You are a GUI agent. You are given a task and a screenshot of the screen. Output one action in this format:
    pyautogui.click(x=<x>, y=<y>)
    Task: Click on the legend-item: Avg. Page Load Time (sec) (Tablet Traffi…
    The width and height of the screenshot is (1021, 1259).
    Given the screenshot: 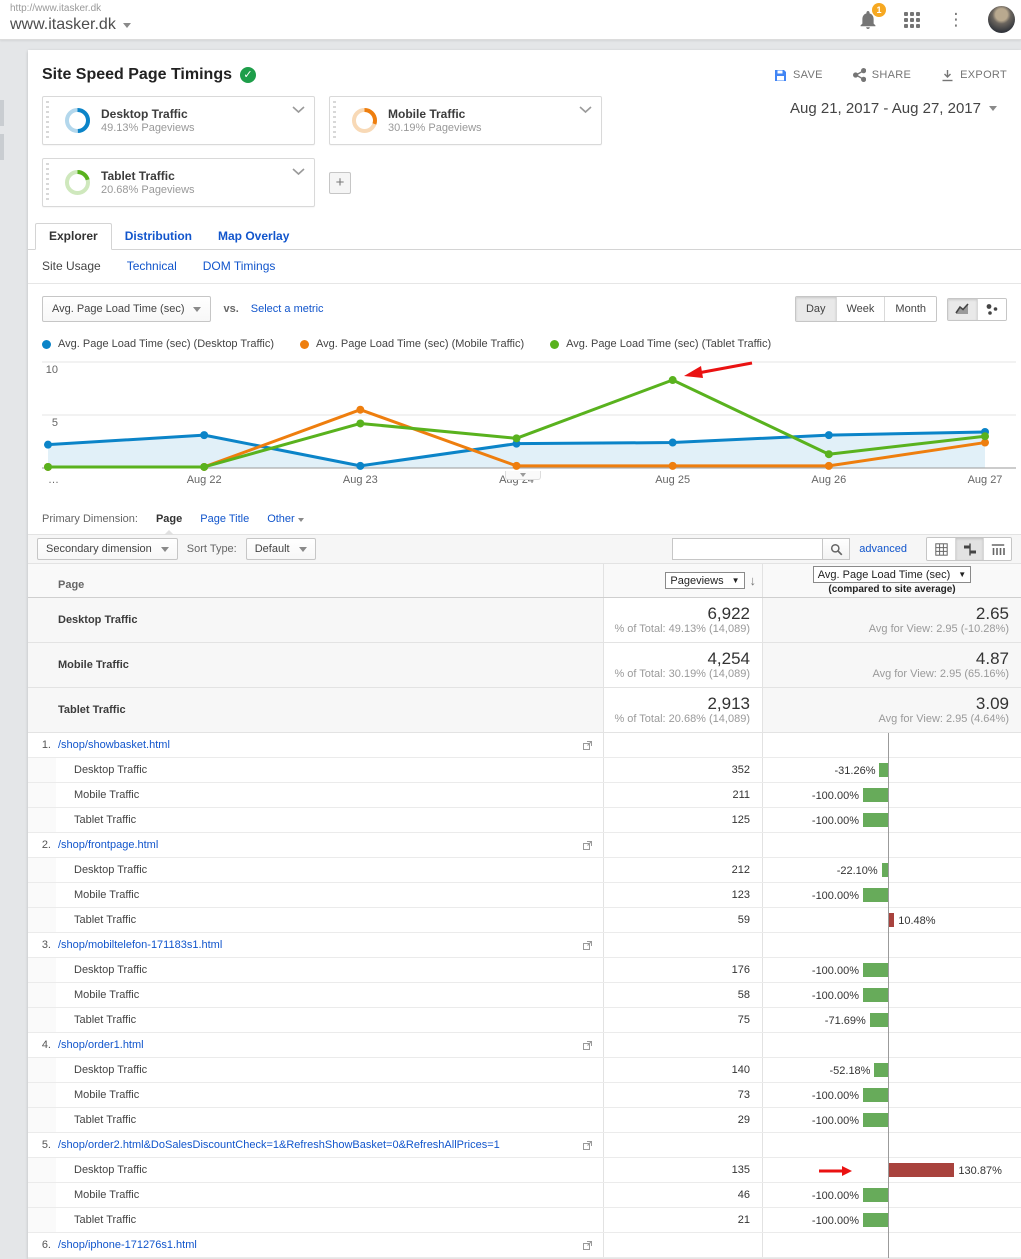 What is the action you would take?
    pyautogui.click(x=660, y=344)
    